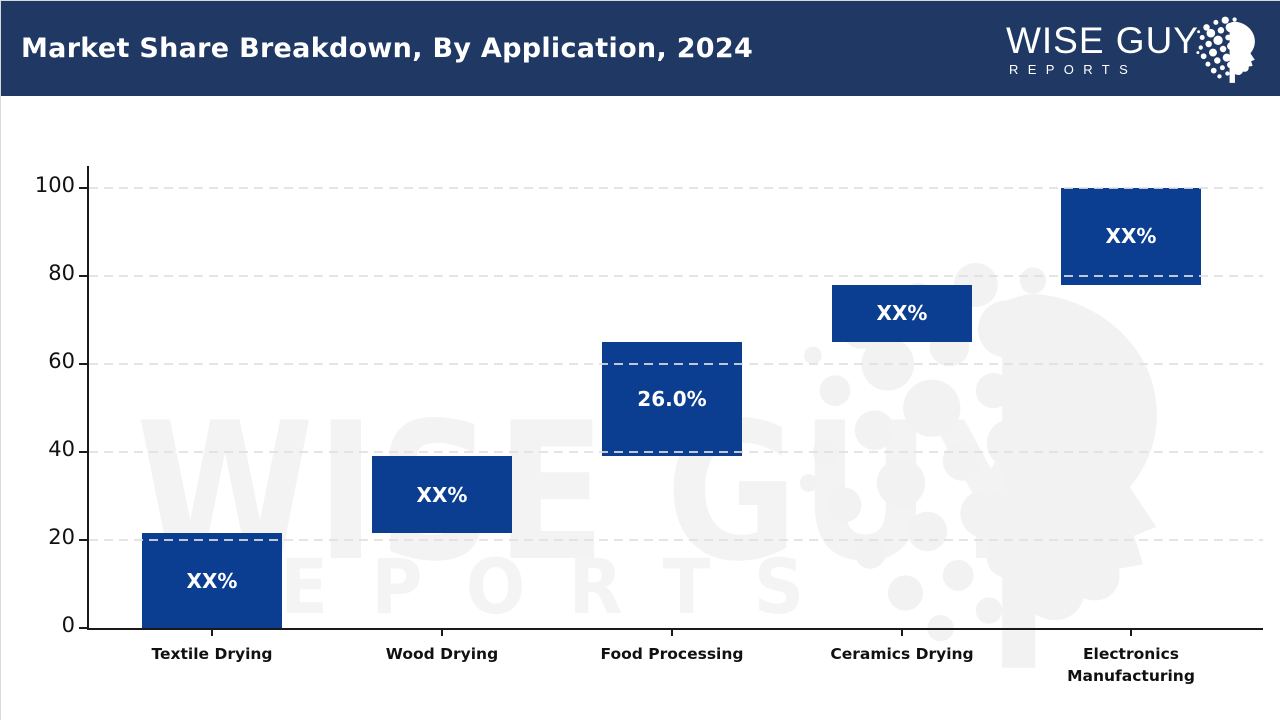 This screenshot has height=720, width=1280. What do you see at coordinates (515, 586) in the screenshot?
I see `watermark-reports: REPORTS` at bounding box center [515, 586].